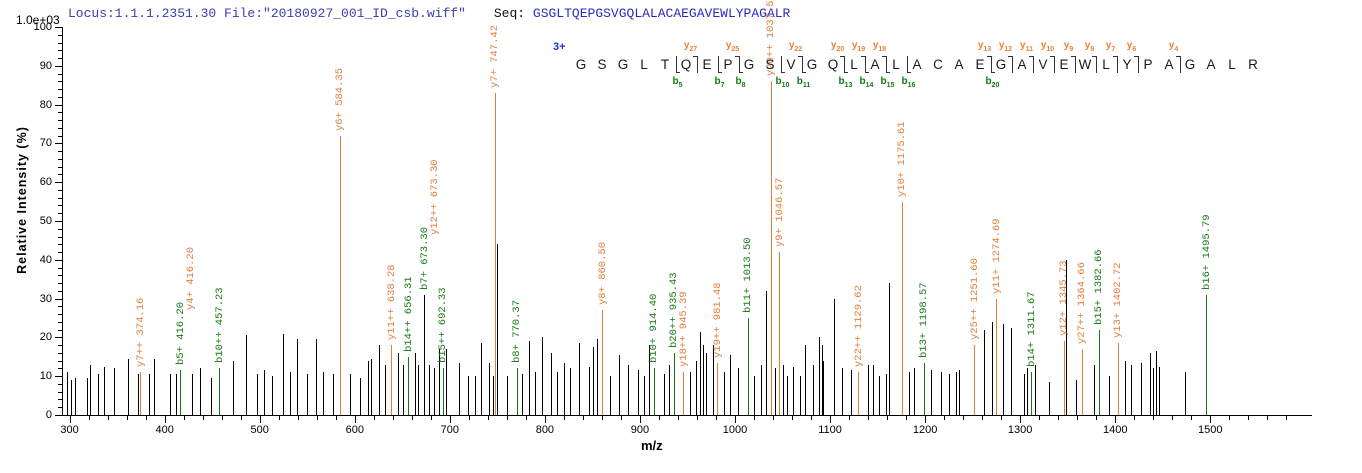  I want to click on fragment-ion-number: 7, so click(1113, 49).